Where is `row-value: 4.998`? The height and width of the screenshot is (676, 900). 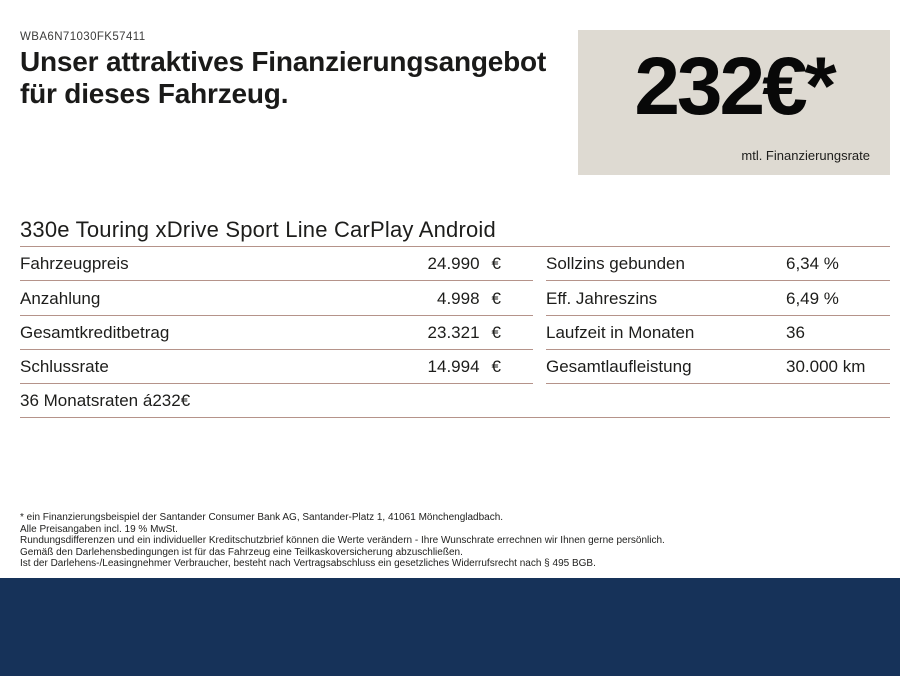 row-value: 4.998 is located at coordinates (458, 298).